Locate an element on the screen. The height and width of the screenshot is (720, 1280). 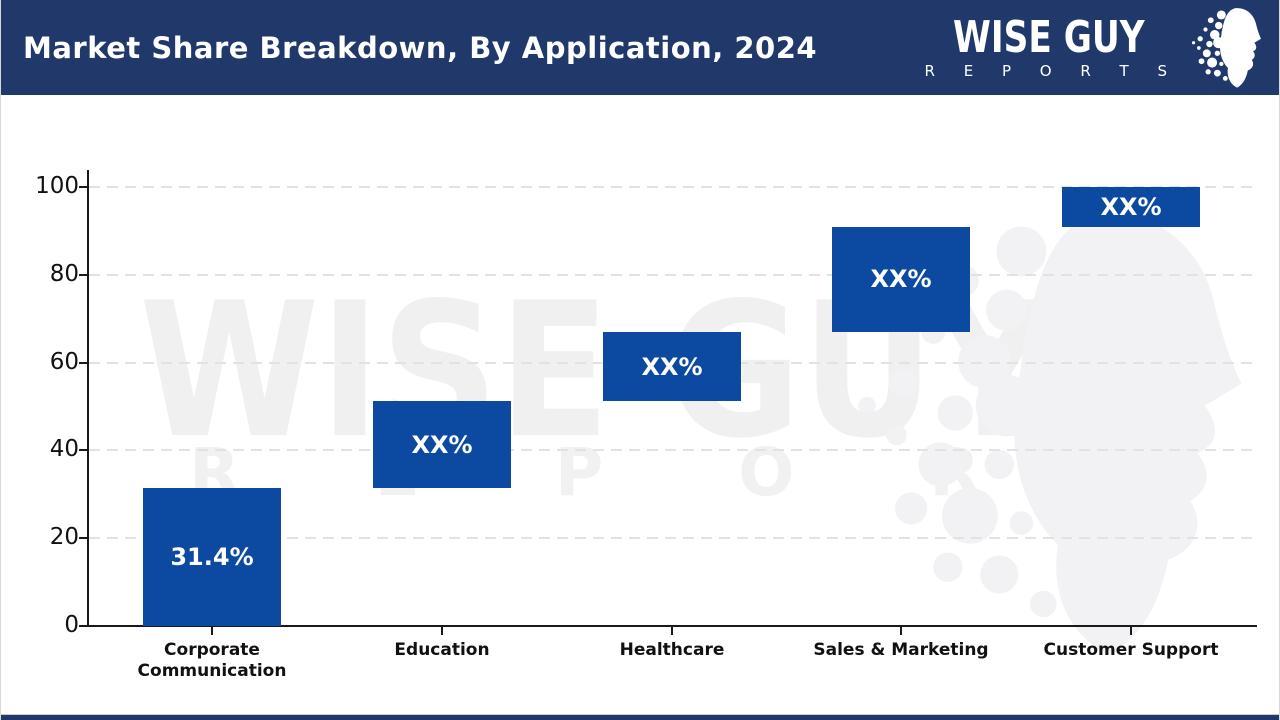
x-axis-category-label: Sales & Marketing is located at coordinates (901, 650).